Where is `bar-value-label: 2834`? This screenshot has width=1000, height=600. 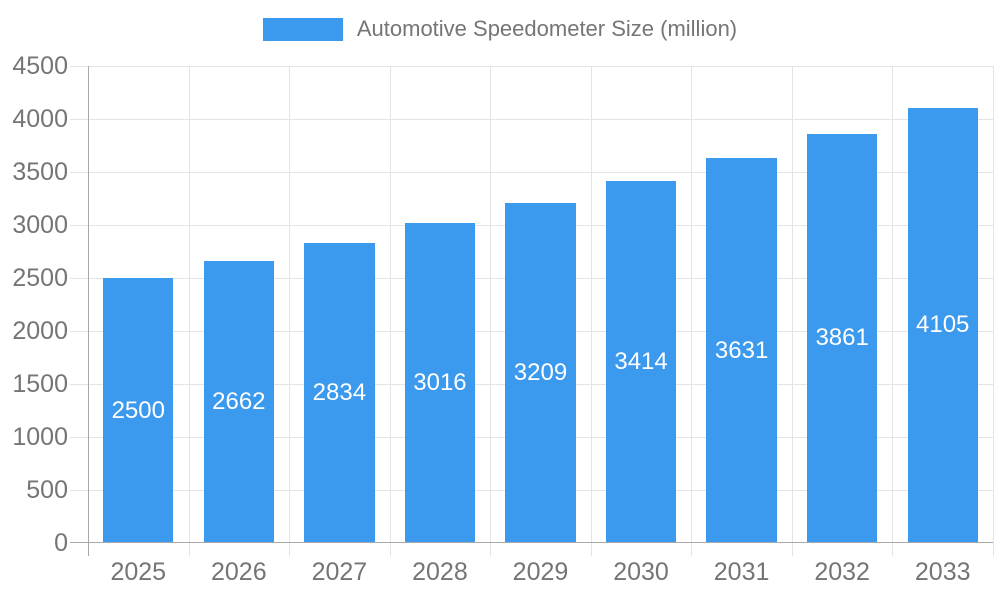 bar-value-label: 2834 is located at coordinates (339, 392).